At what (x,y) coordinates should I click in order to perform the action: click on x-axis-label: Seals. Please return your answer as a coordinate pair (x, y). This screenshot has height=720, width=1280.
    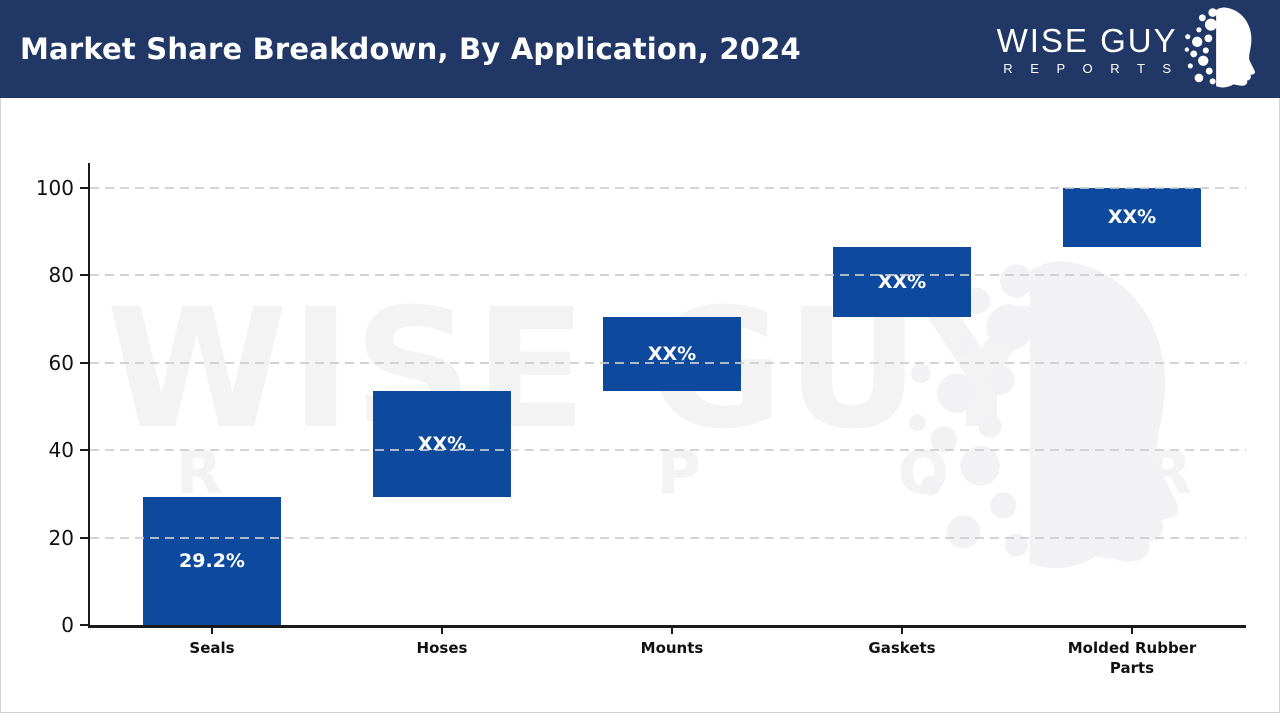
    Looking at the image, I should click on (212, 648).